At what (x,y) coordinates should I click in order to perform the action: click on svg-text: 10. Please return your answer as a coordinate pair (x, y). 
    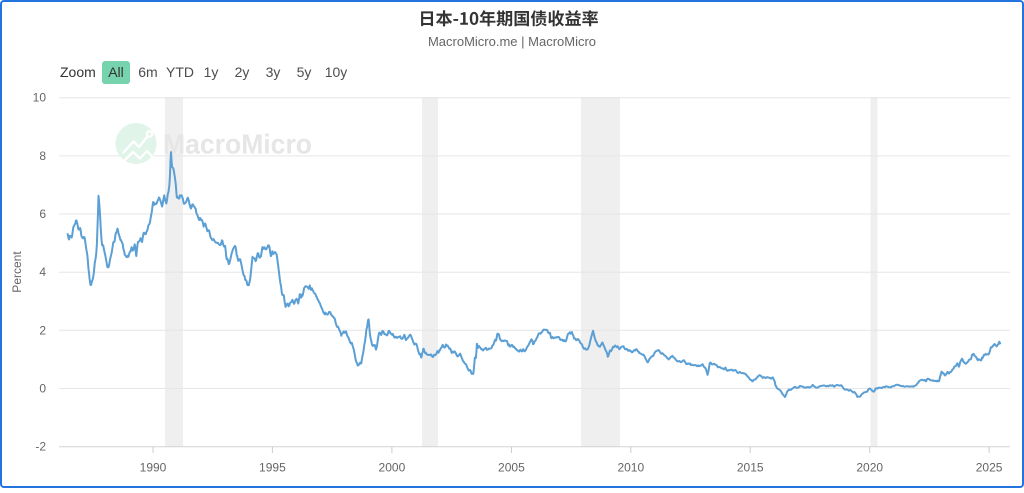
    Looking at the image, I should click on (40, 98).